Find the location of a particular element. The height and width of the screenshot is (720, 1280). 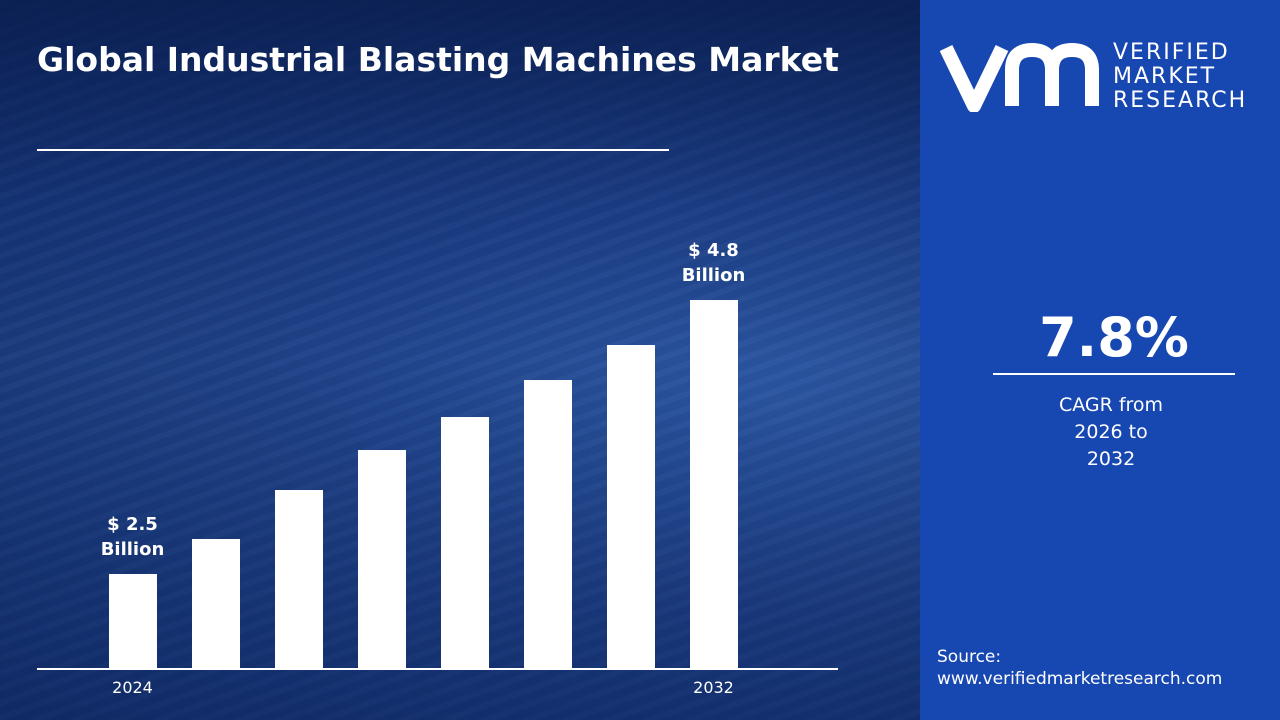

data-label: $ 2.5 Billion is located at coordinates (132, 536).